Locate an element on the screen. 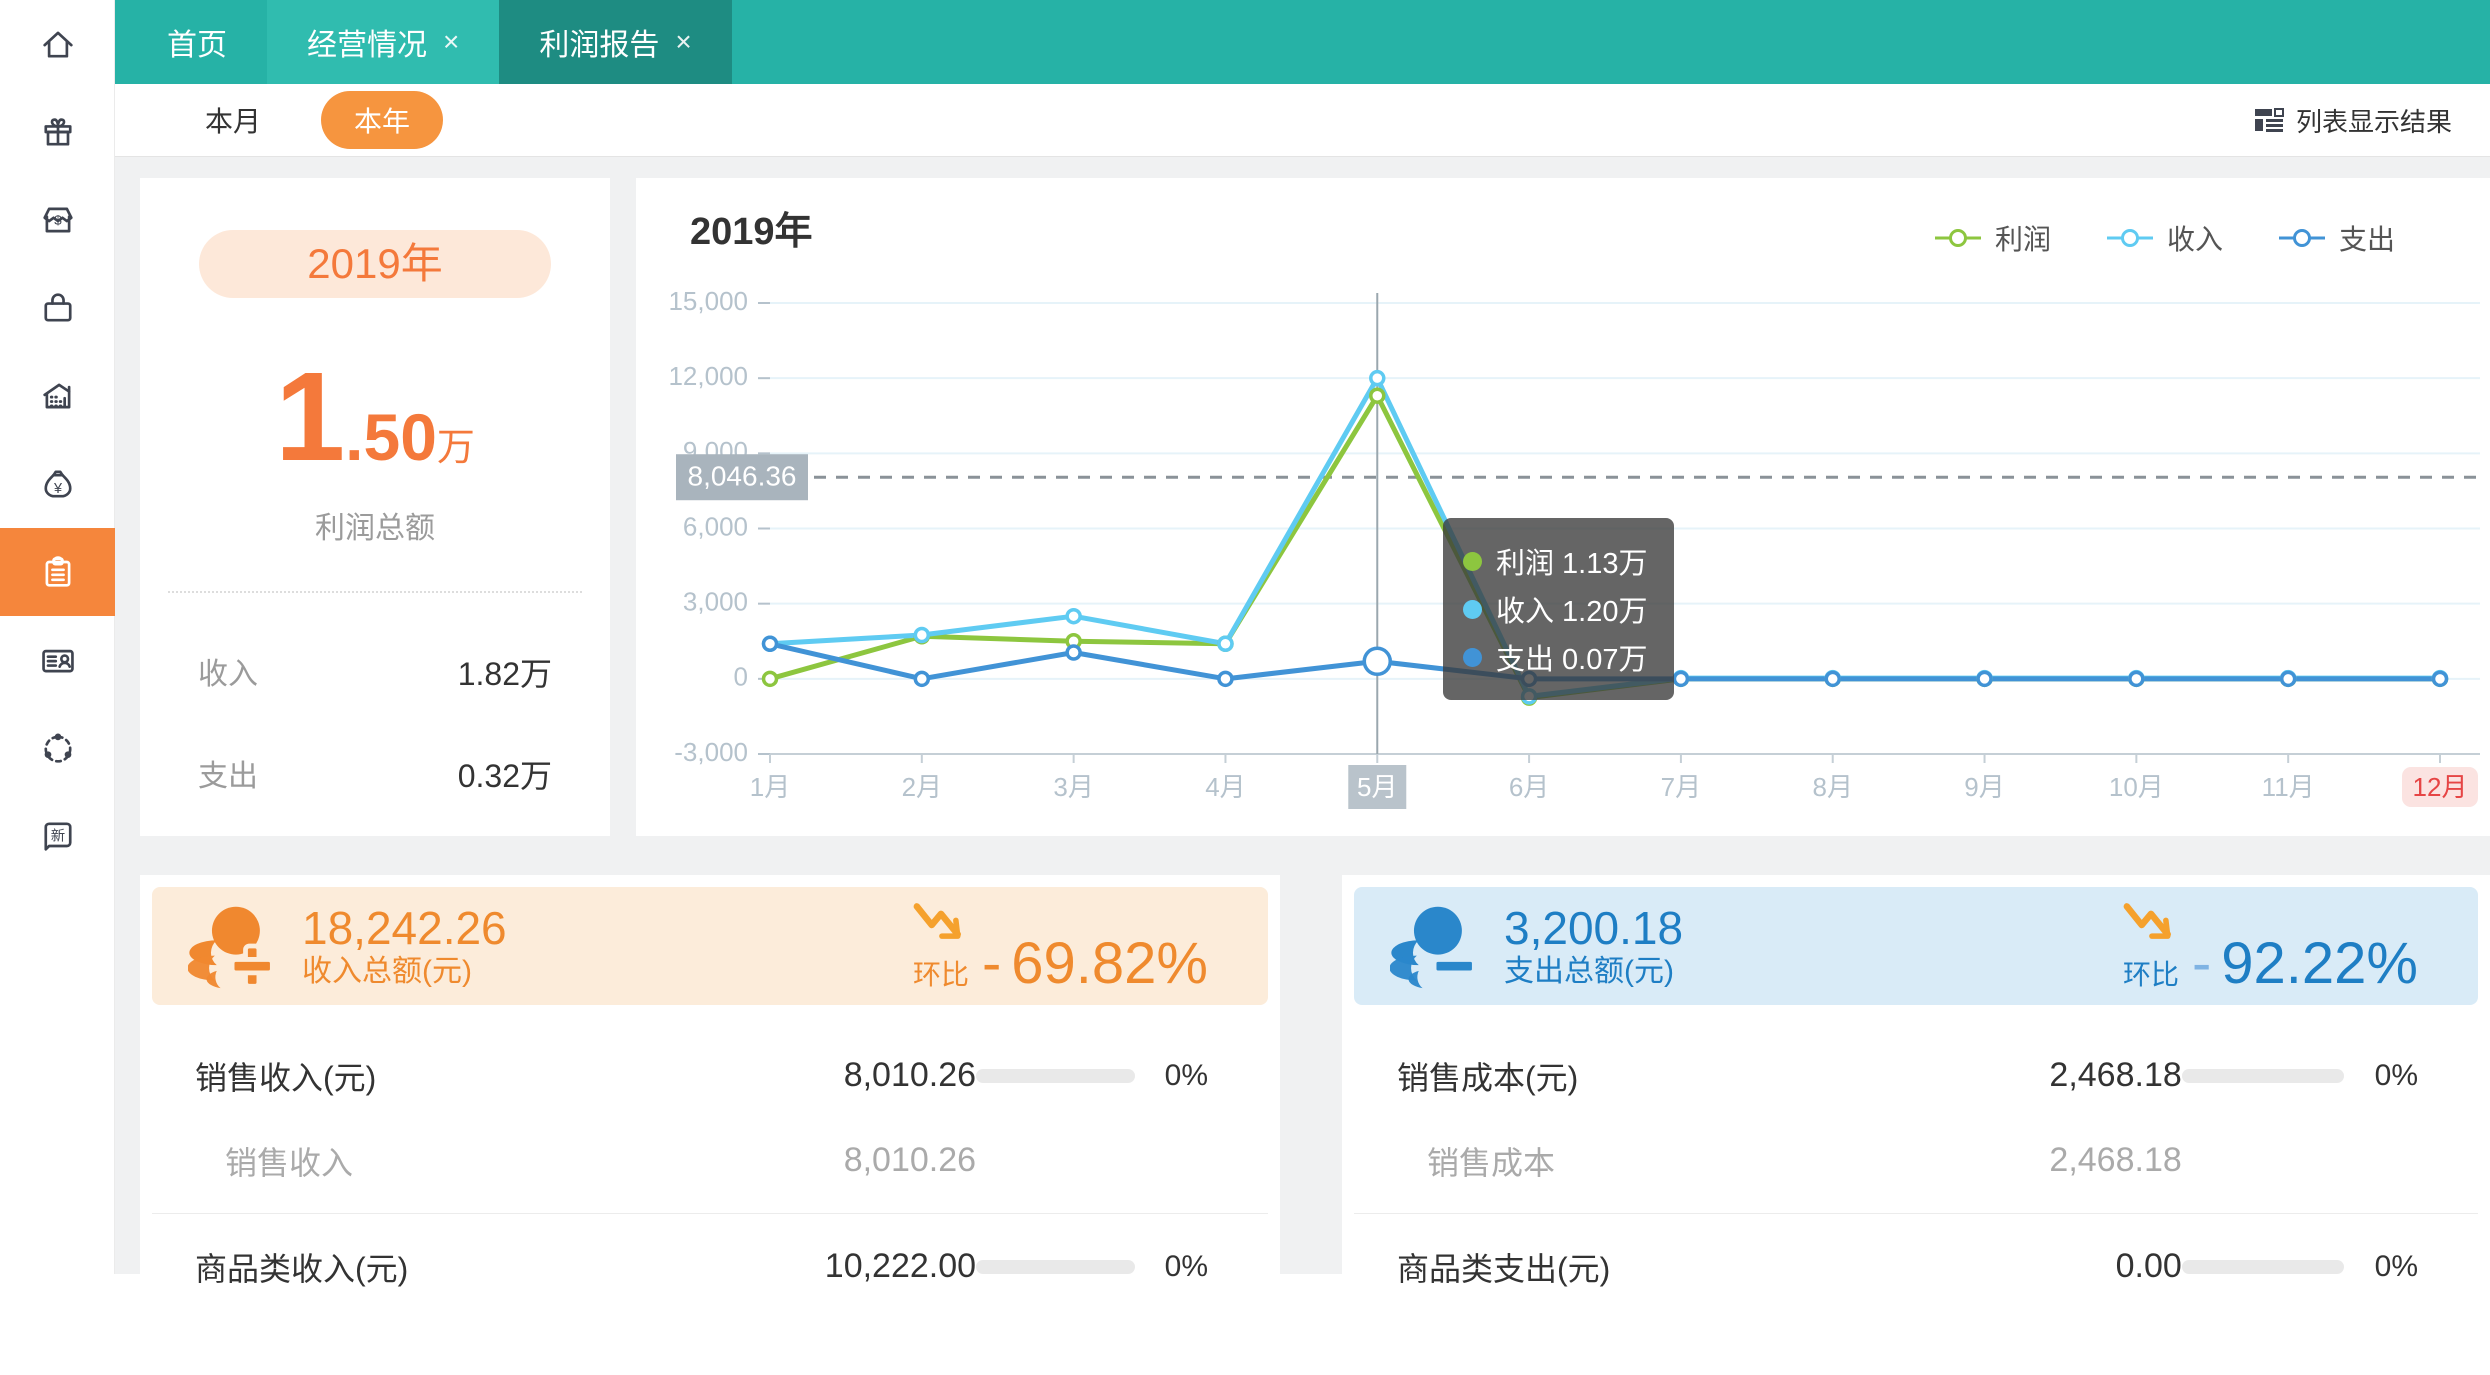 The height and width of the screenshot is (1375, 2490). tab-bar: 首页经营情况× 利润报告 × is located at coordinates (1302, 42).